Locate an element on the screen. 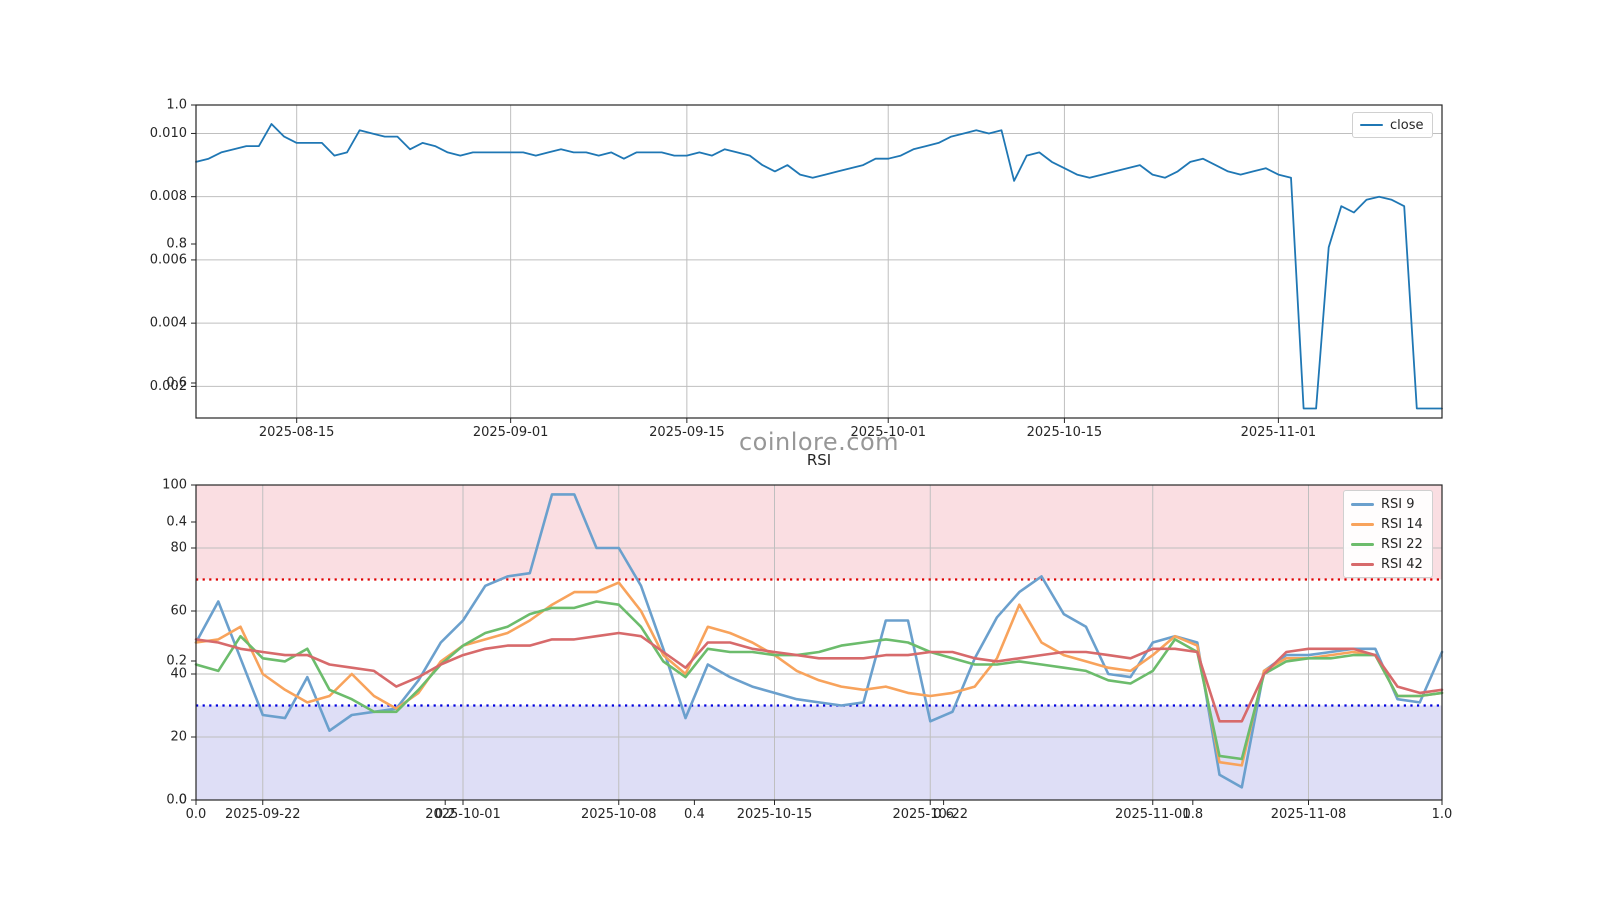  y-tick-label: 80 is located at coordinates (178, 548).